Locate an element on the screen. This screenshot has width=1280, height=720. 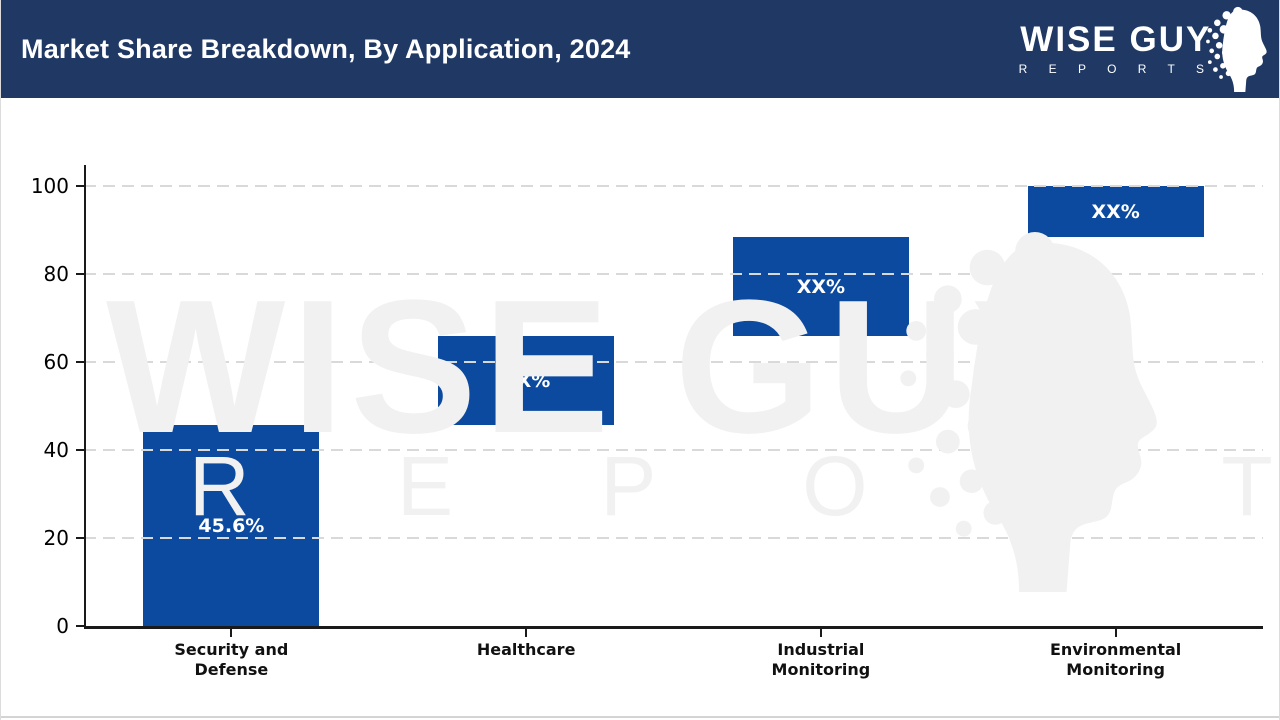
category-label-security-and-defense: Security and Defense is located at coordinates (231, 659).